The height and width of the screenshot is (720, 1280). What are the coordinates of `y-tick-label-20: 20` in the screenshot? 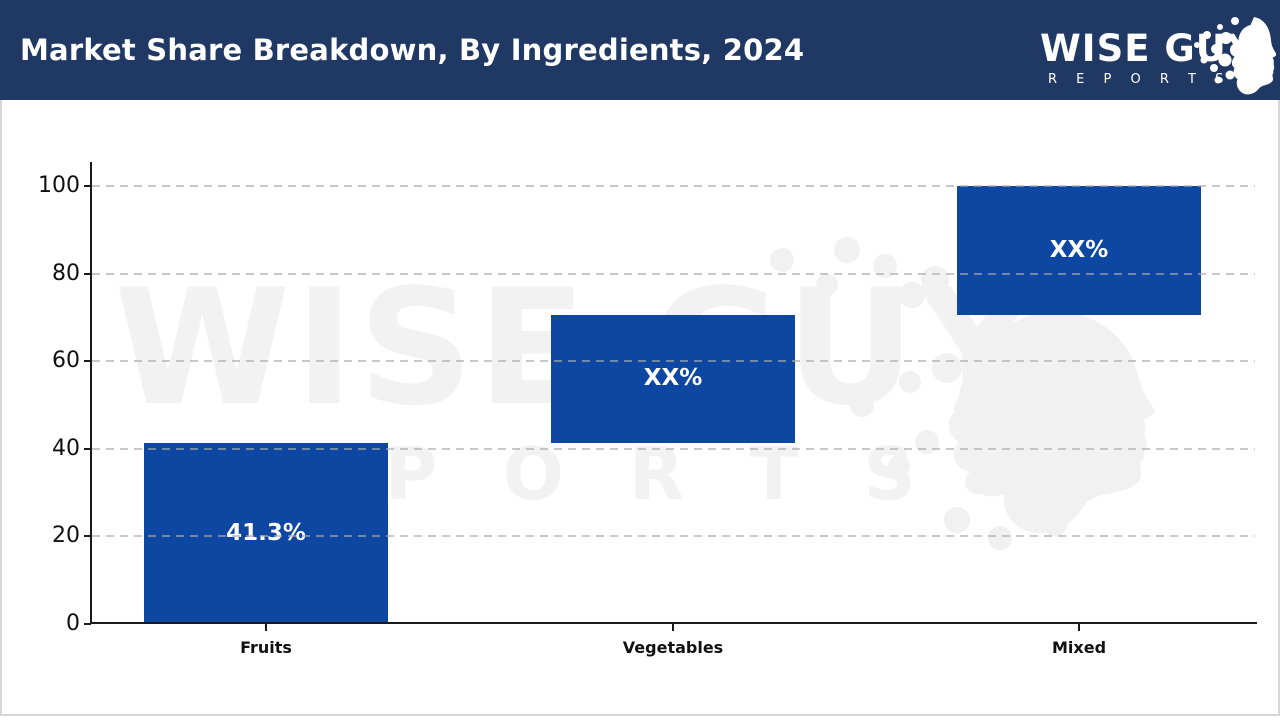 It's located at (66, 536).